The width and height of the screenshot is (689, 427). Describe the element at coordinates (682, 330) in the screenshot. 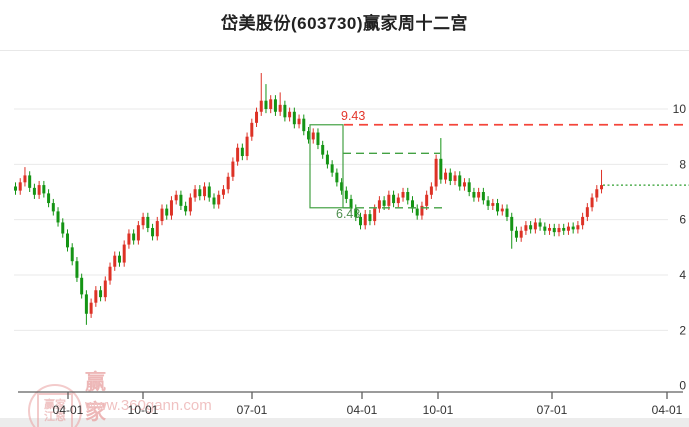

I see `y-axis-label-2: 2` at that location.